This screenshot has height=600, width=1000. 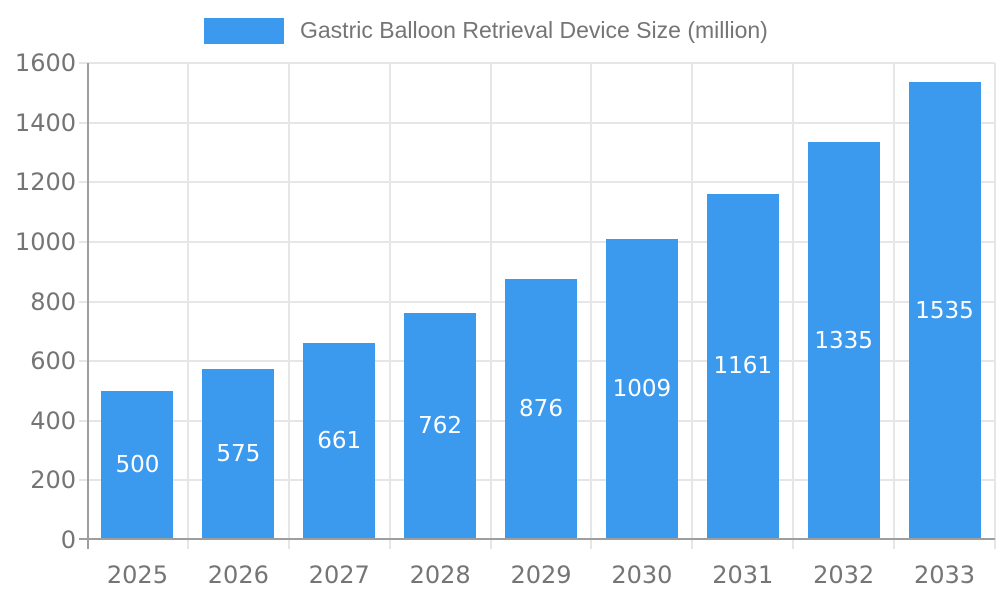 What do you see at coordinates (743, 575) in the screenshot?
I see `x-axis-tick-label: 2031` at bounding box center [743, 575].